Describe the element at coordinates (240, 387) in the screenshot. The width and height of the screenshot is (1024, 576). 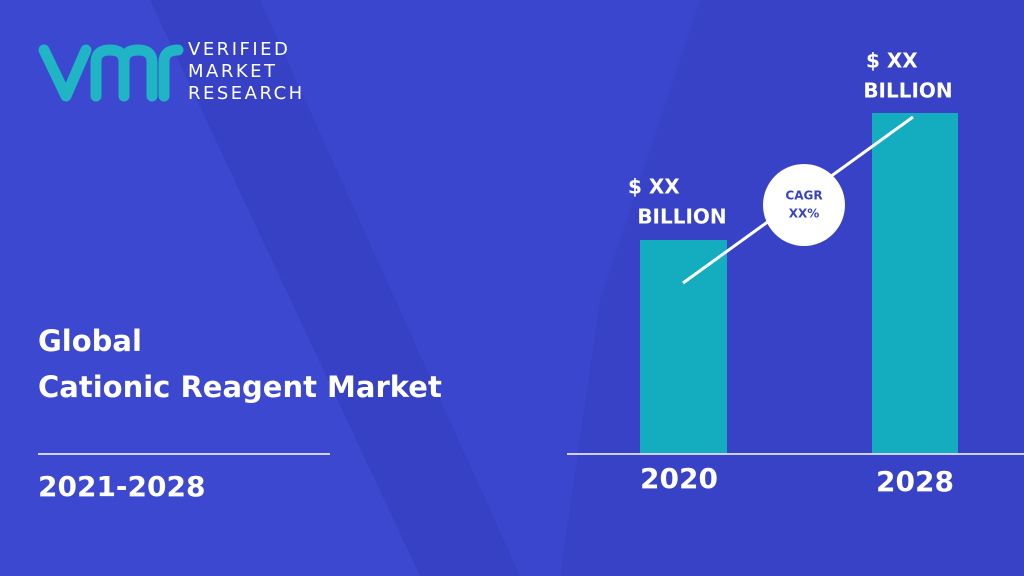
I see `title: Cationic Reagent Market` at that location.